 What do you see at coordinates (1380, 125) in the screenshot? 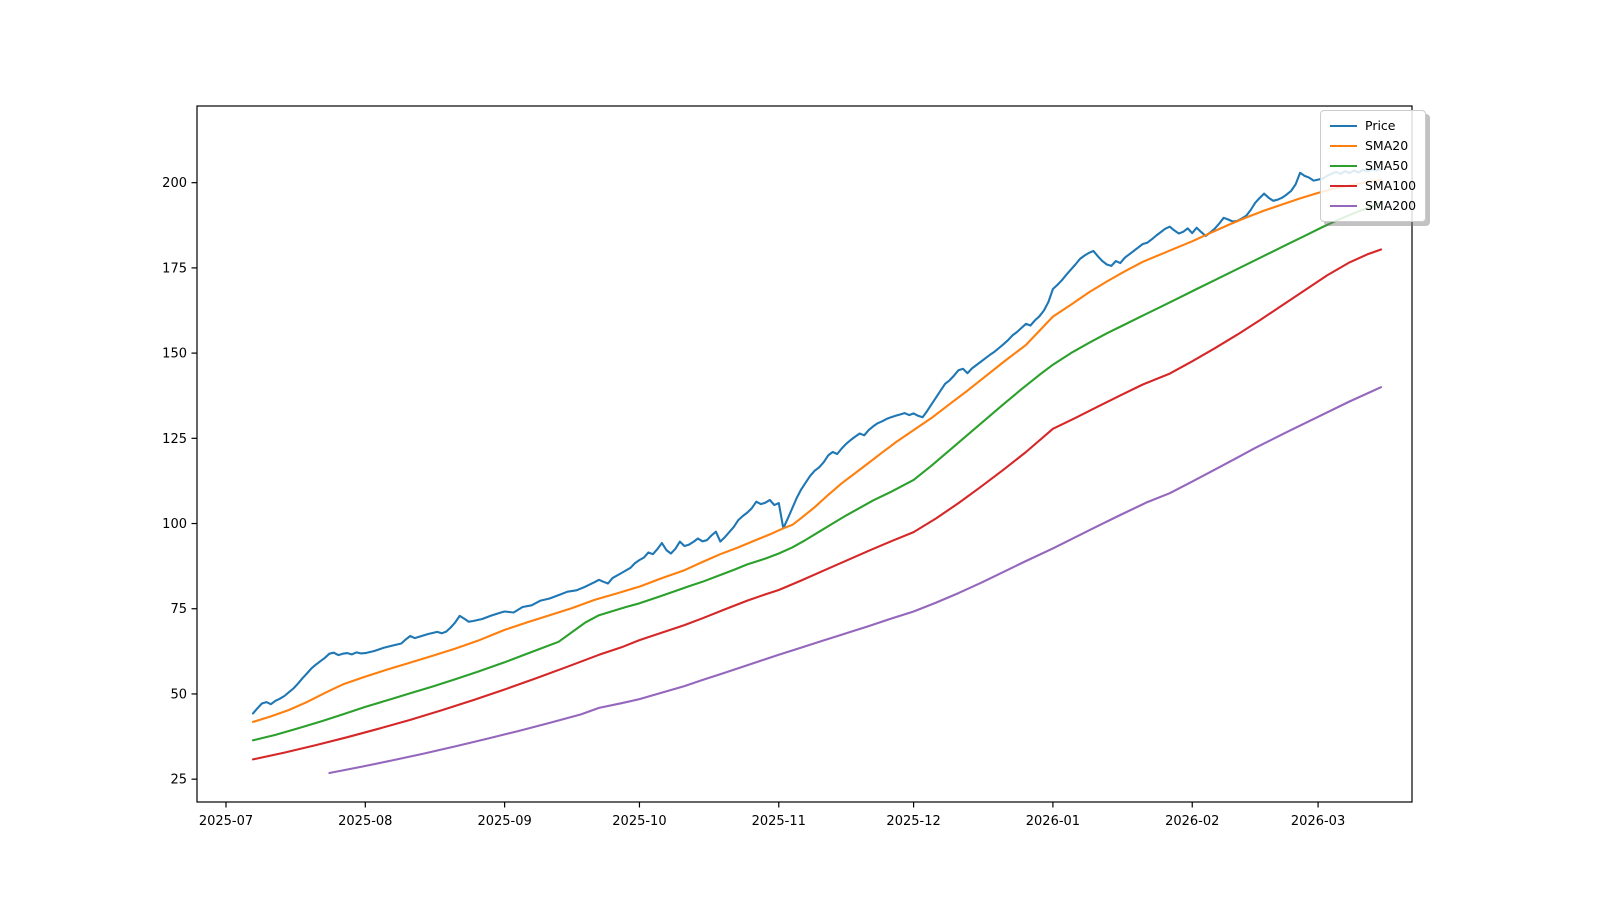
I see `legend-label: Price` at bounding box center [1380, 125].